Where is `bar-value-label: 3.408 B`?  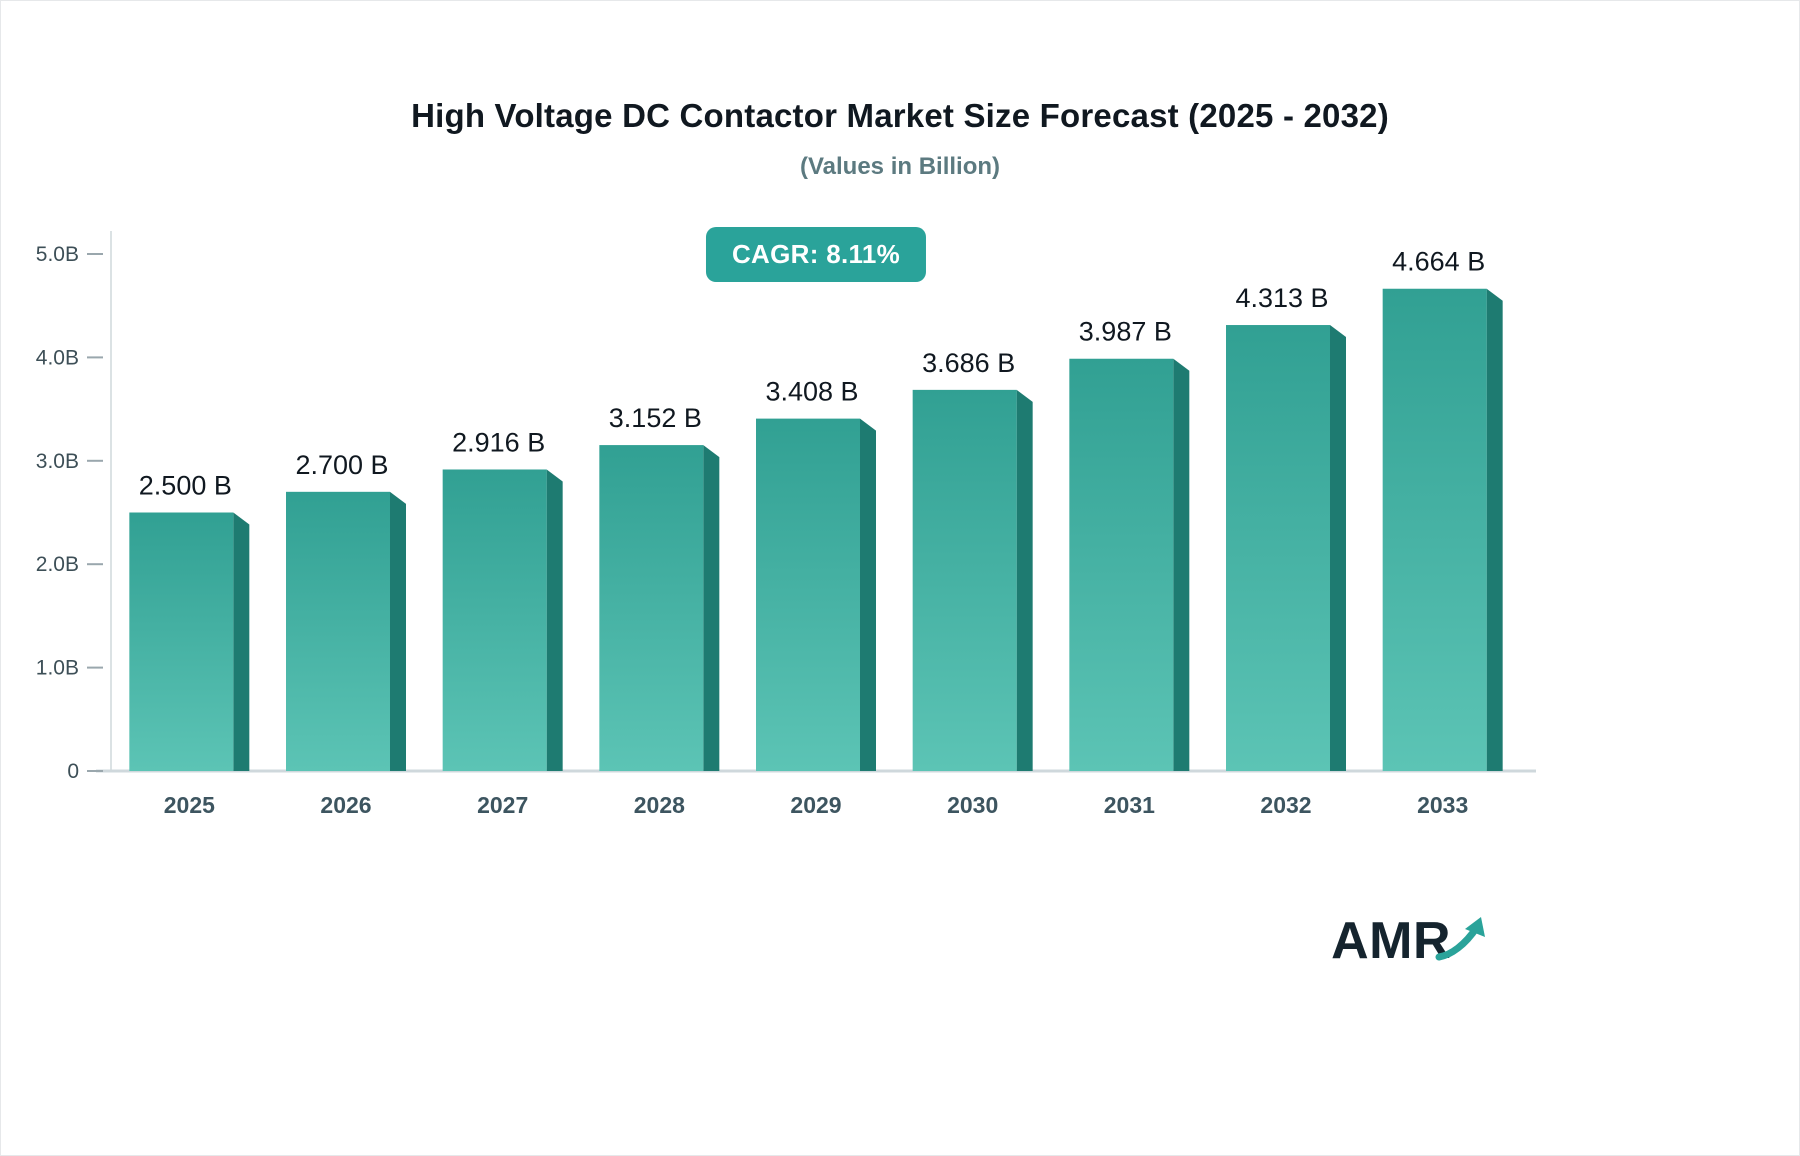 bar-value-label: 3.408 B is located at coordinates (811, 392).